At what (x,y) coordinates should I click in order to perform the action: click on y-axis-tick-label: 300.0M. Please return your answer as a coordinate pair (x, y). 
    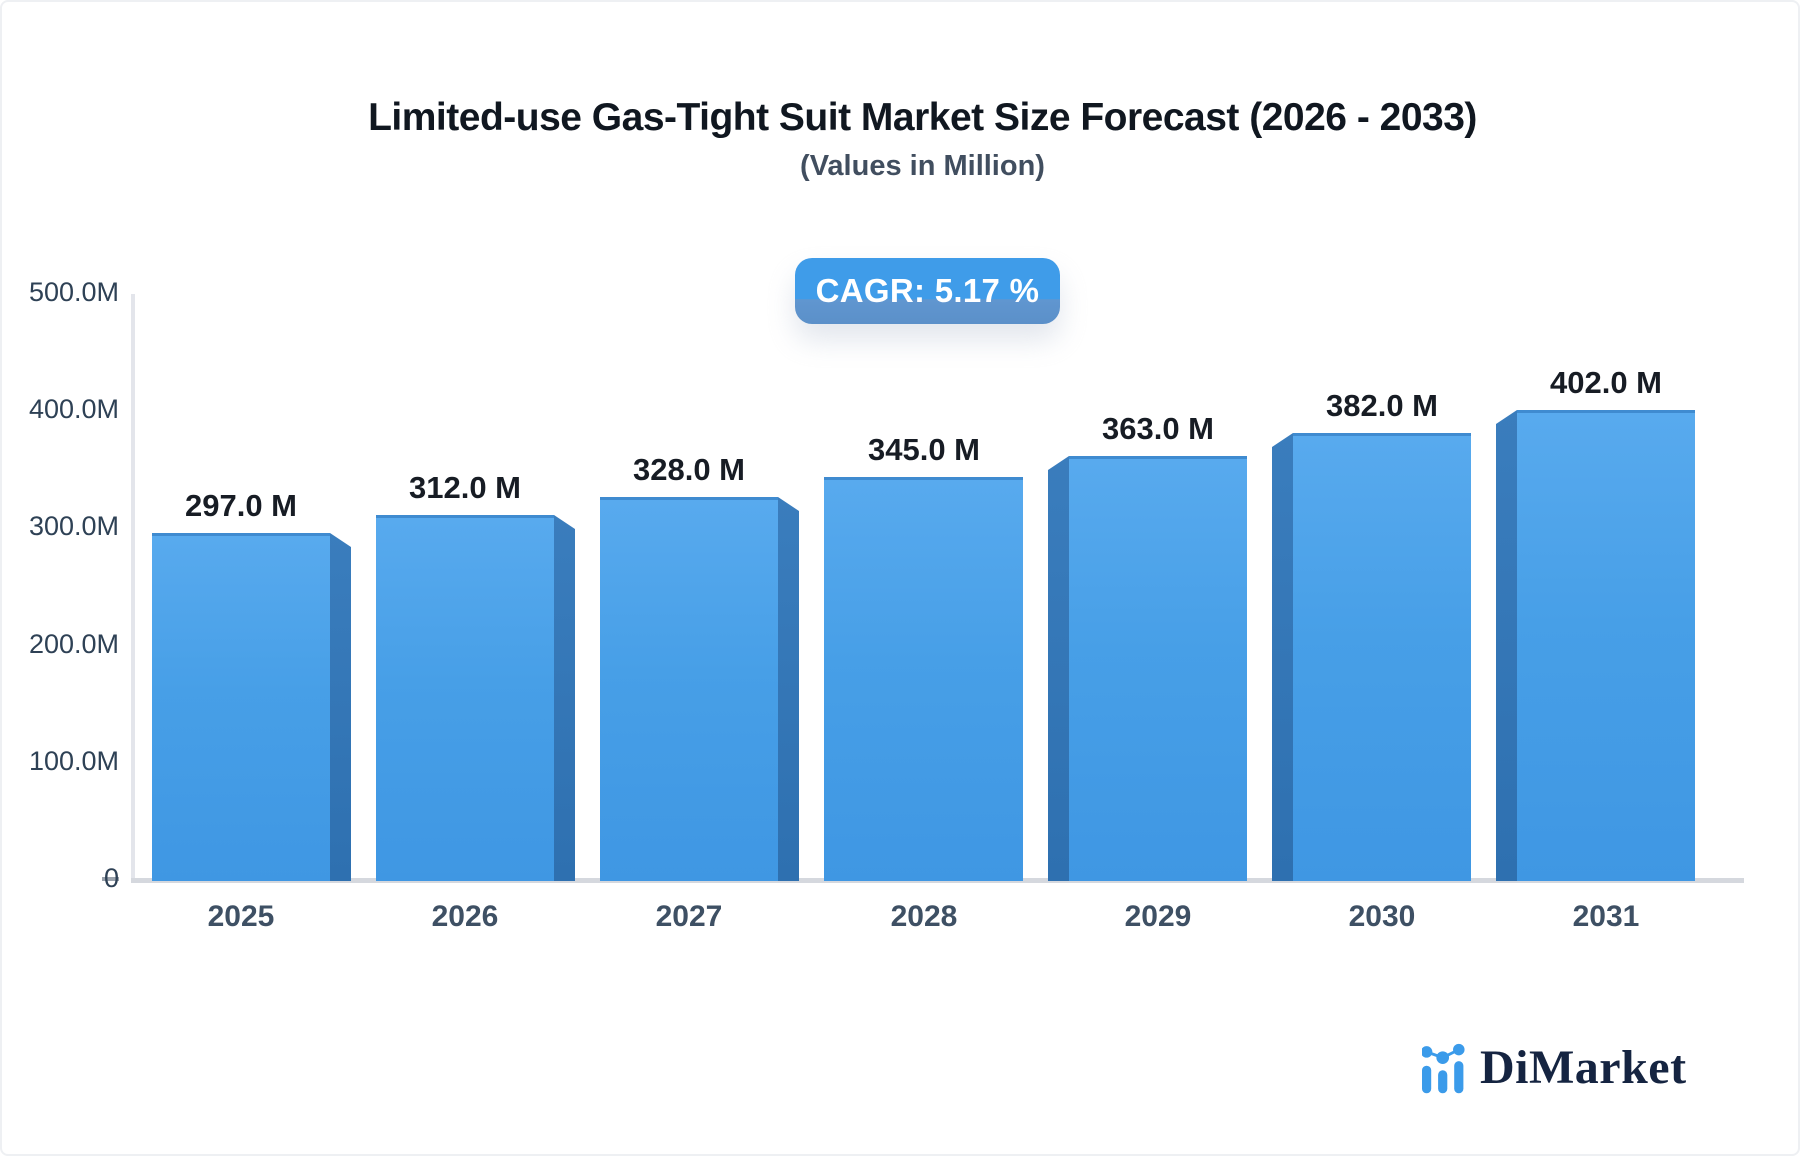
    Looking at the image, I should click on (73, 526).